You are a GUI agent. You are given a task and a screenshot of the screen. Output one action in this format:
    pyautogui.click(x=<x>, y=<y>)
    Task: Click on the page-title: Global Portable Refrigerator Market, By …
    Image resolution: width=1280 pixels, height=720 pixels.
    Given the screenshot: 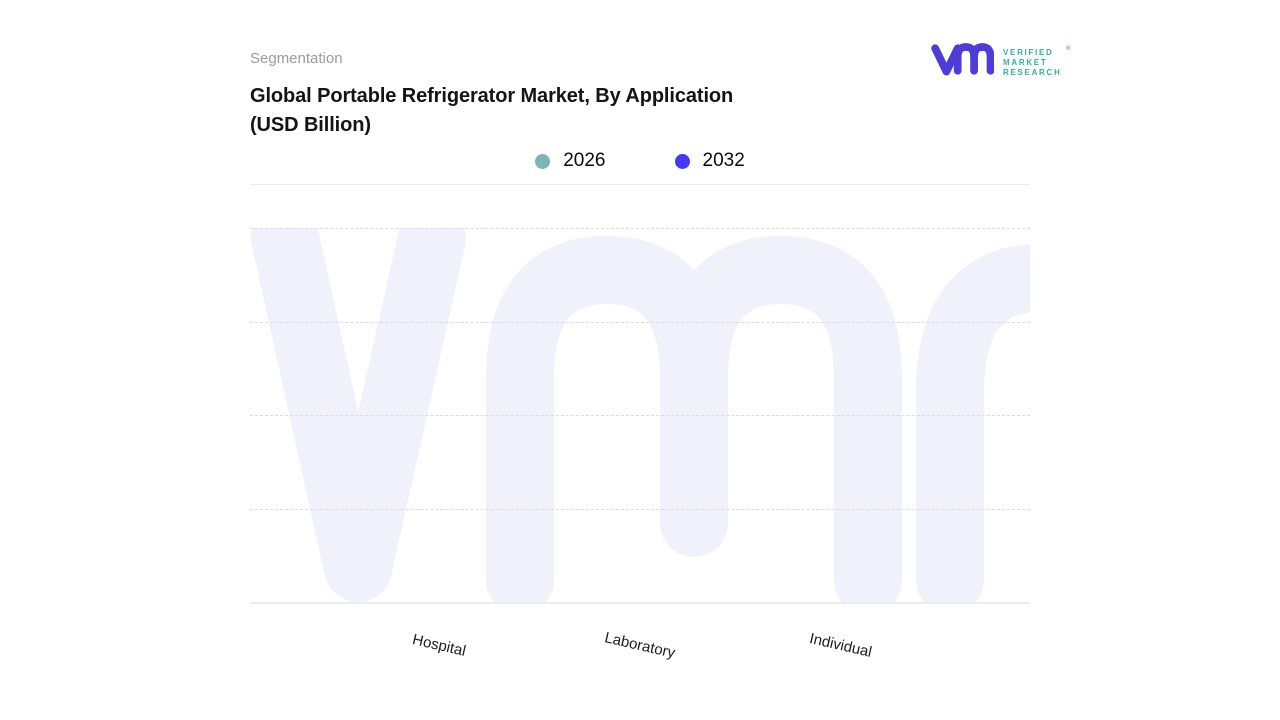 What is the action you would take?
    pyautogui.click(x=491, y=111)
    